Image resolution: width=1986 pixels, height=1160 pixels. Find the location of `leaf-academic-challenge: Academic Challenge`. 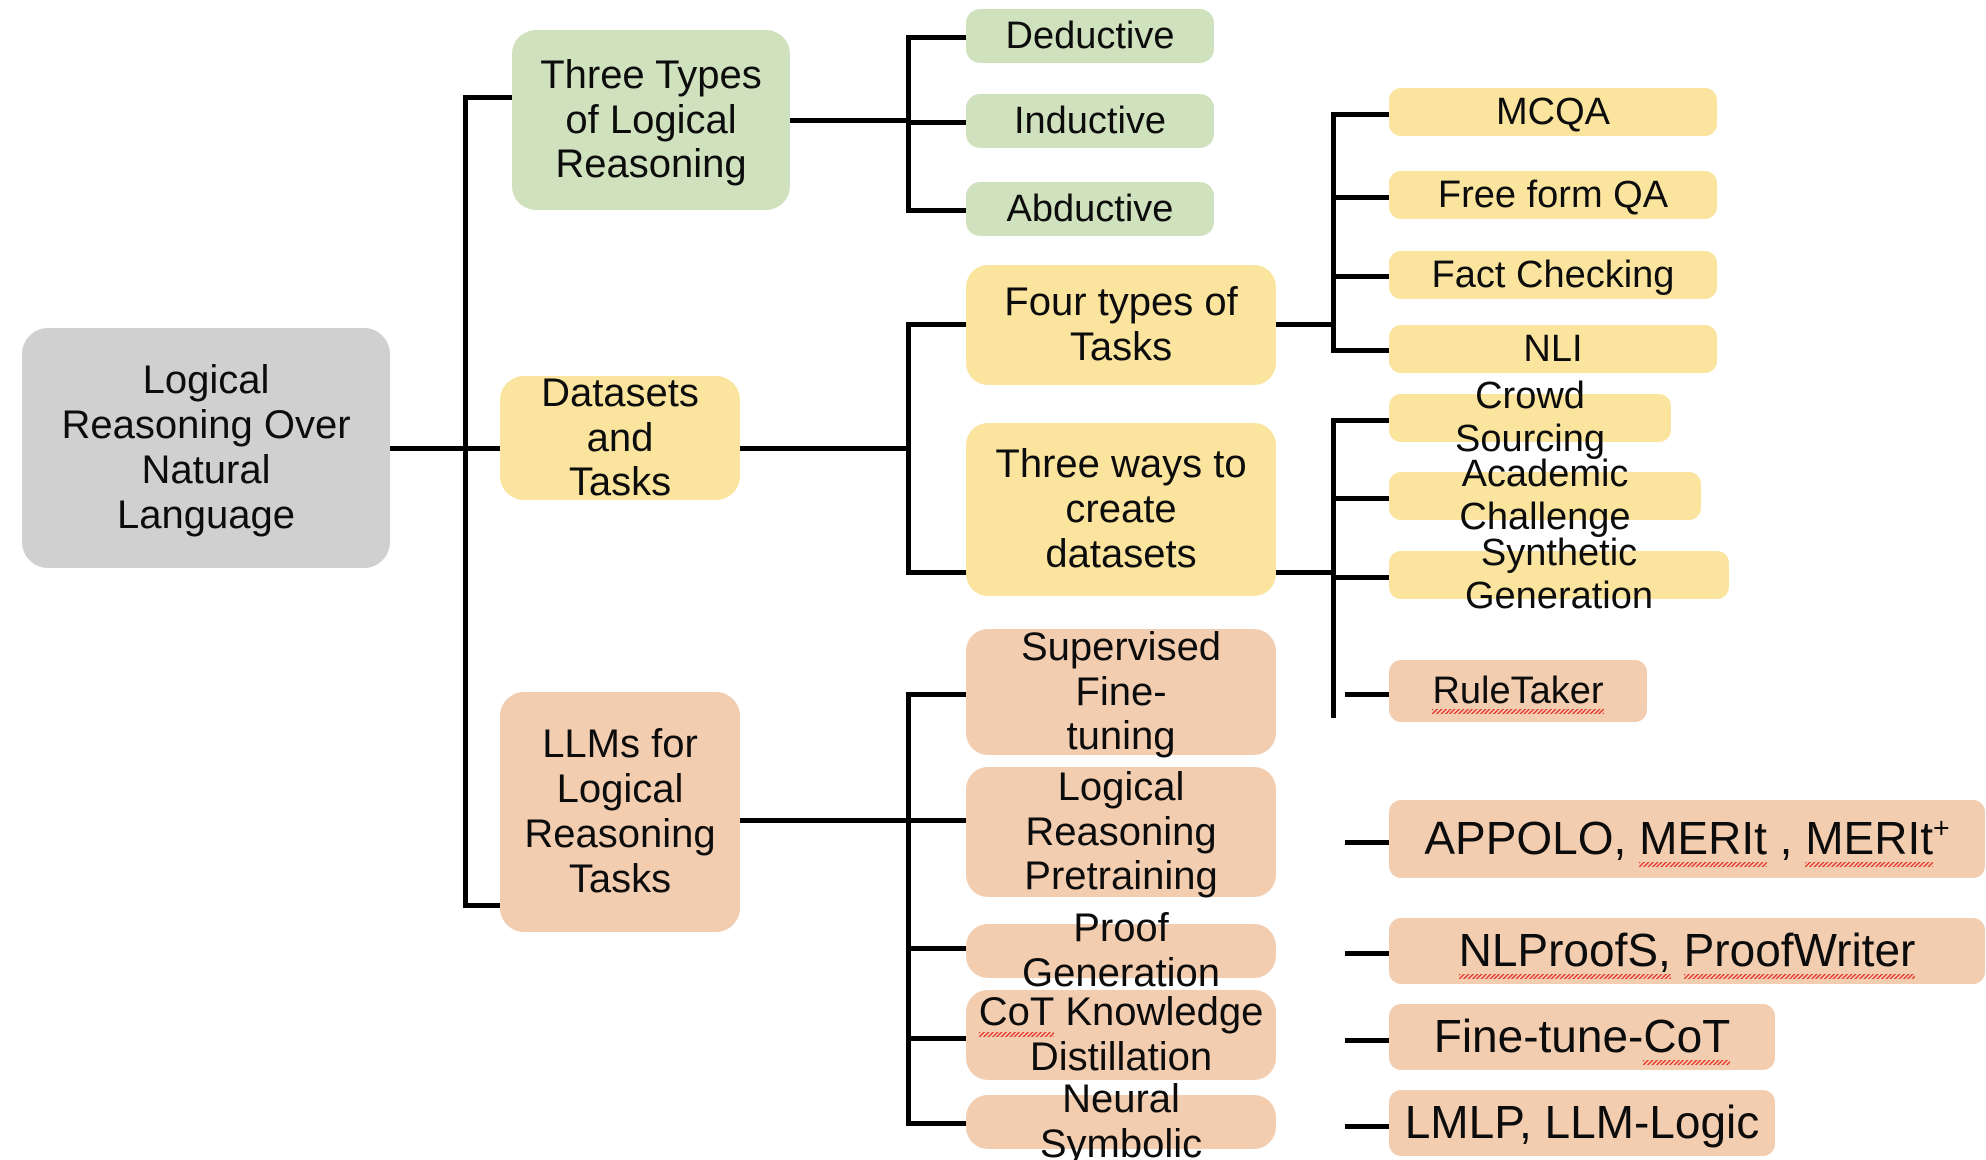

leaf-academic-challenge: Academic Challenge is located at coordinates (1545, 495).